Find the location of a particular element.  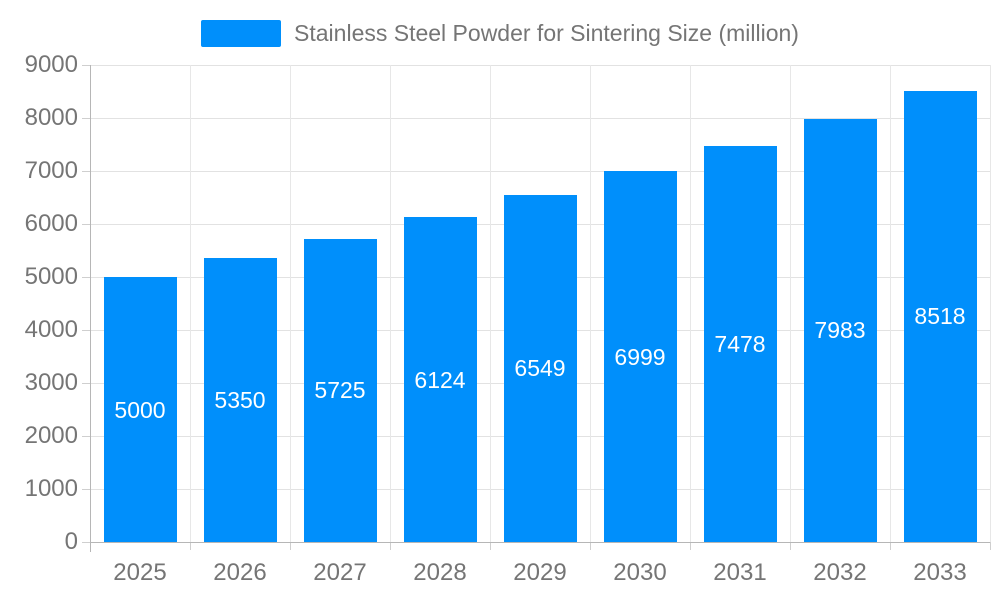

bar-2030: 6999 is located at coordinates (640, 356).